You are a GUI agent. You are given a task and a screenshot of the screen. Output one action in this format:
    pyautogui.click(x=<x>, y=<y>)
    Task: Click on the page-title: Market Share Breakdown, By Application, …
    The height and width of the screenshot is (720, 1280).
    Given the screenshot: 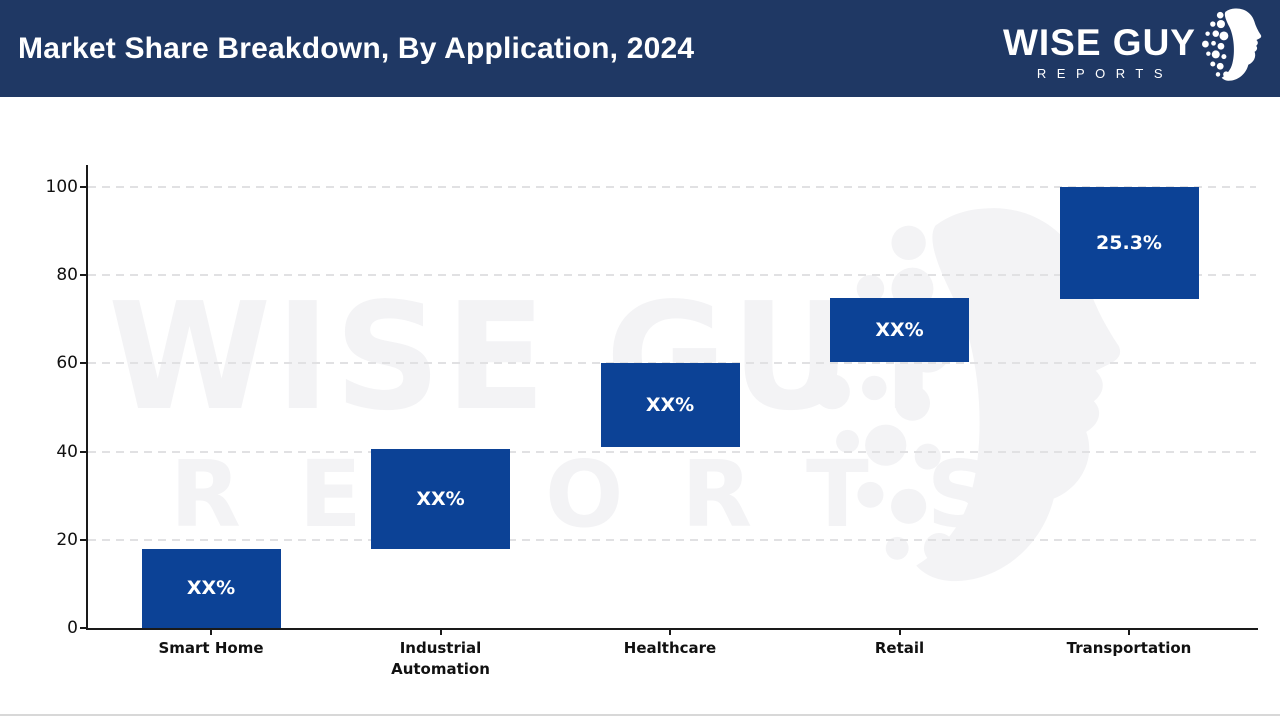 What is the action you would take?
    pyautogui.click(x=356, y=48)
    